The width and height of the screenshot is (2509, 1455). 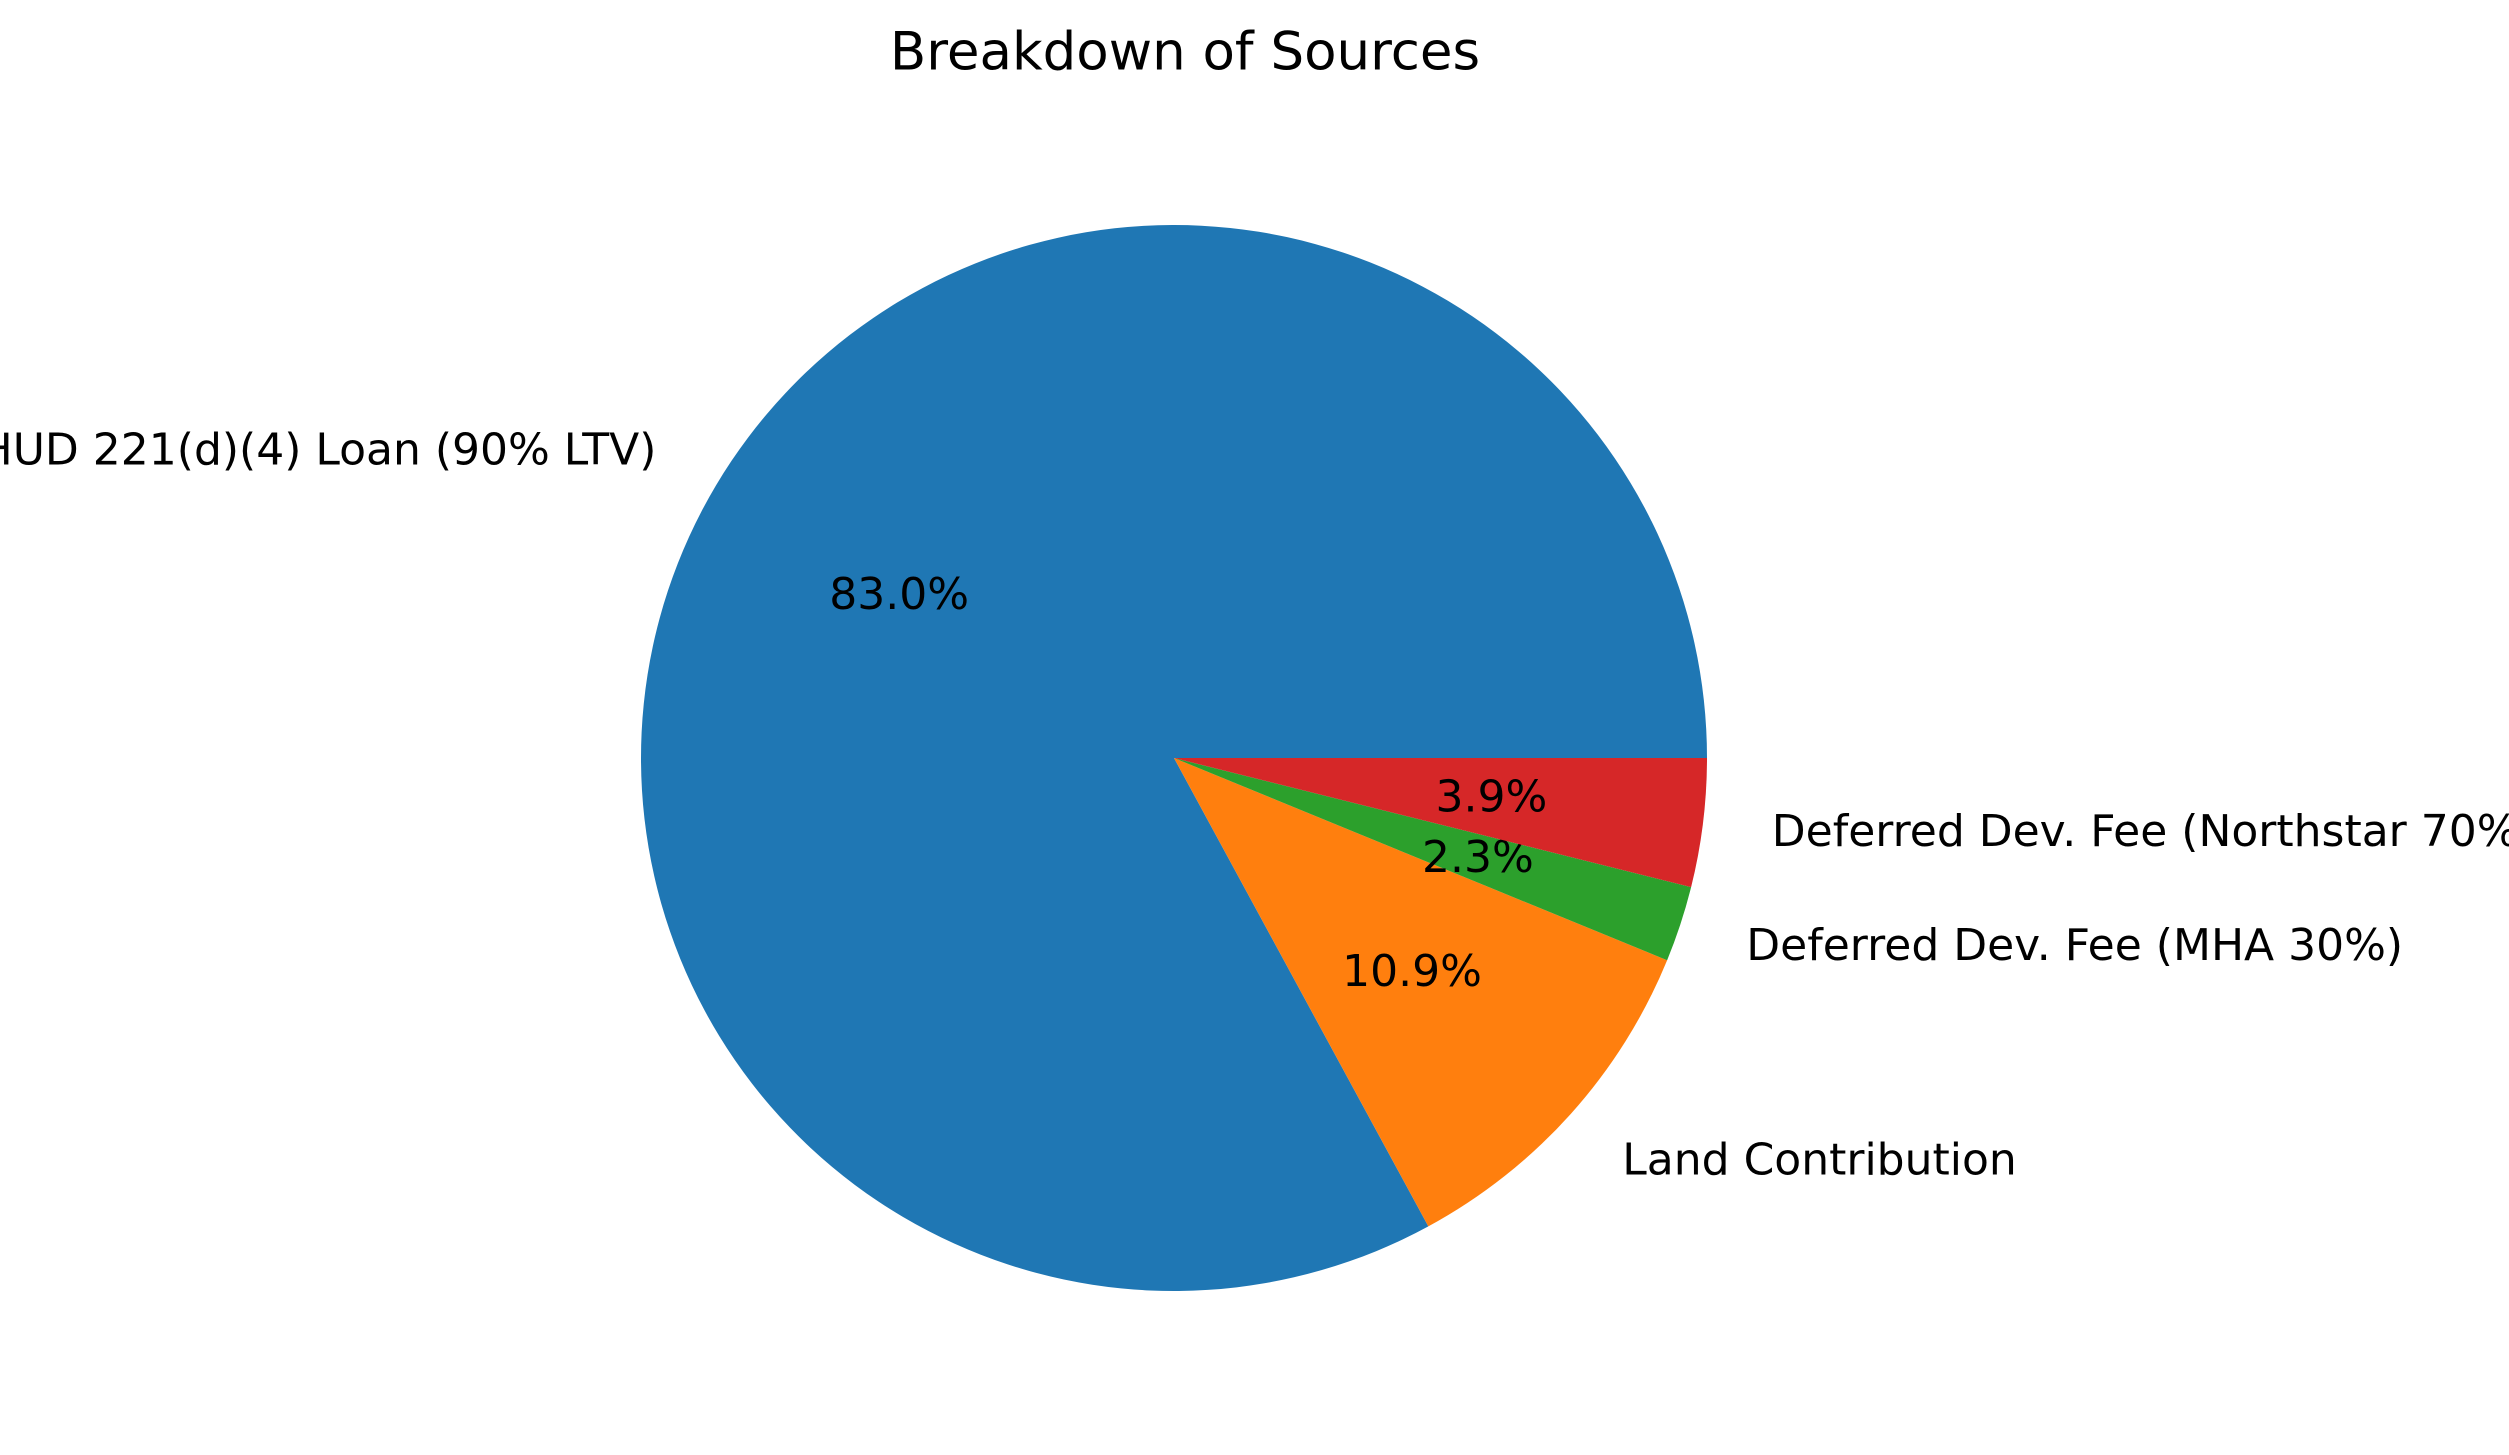 I want to click on pie-slice-land-contribution, so click(x=1421, y=992).